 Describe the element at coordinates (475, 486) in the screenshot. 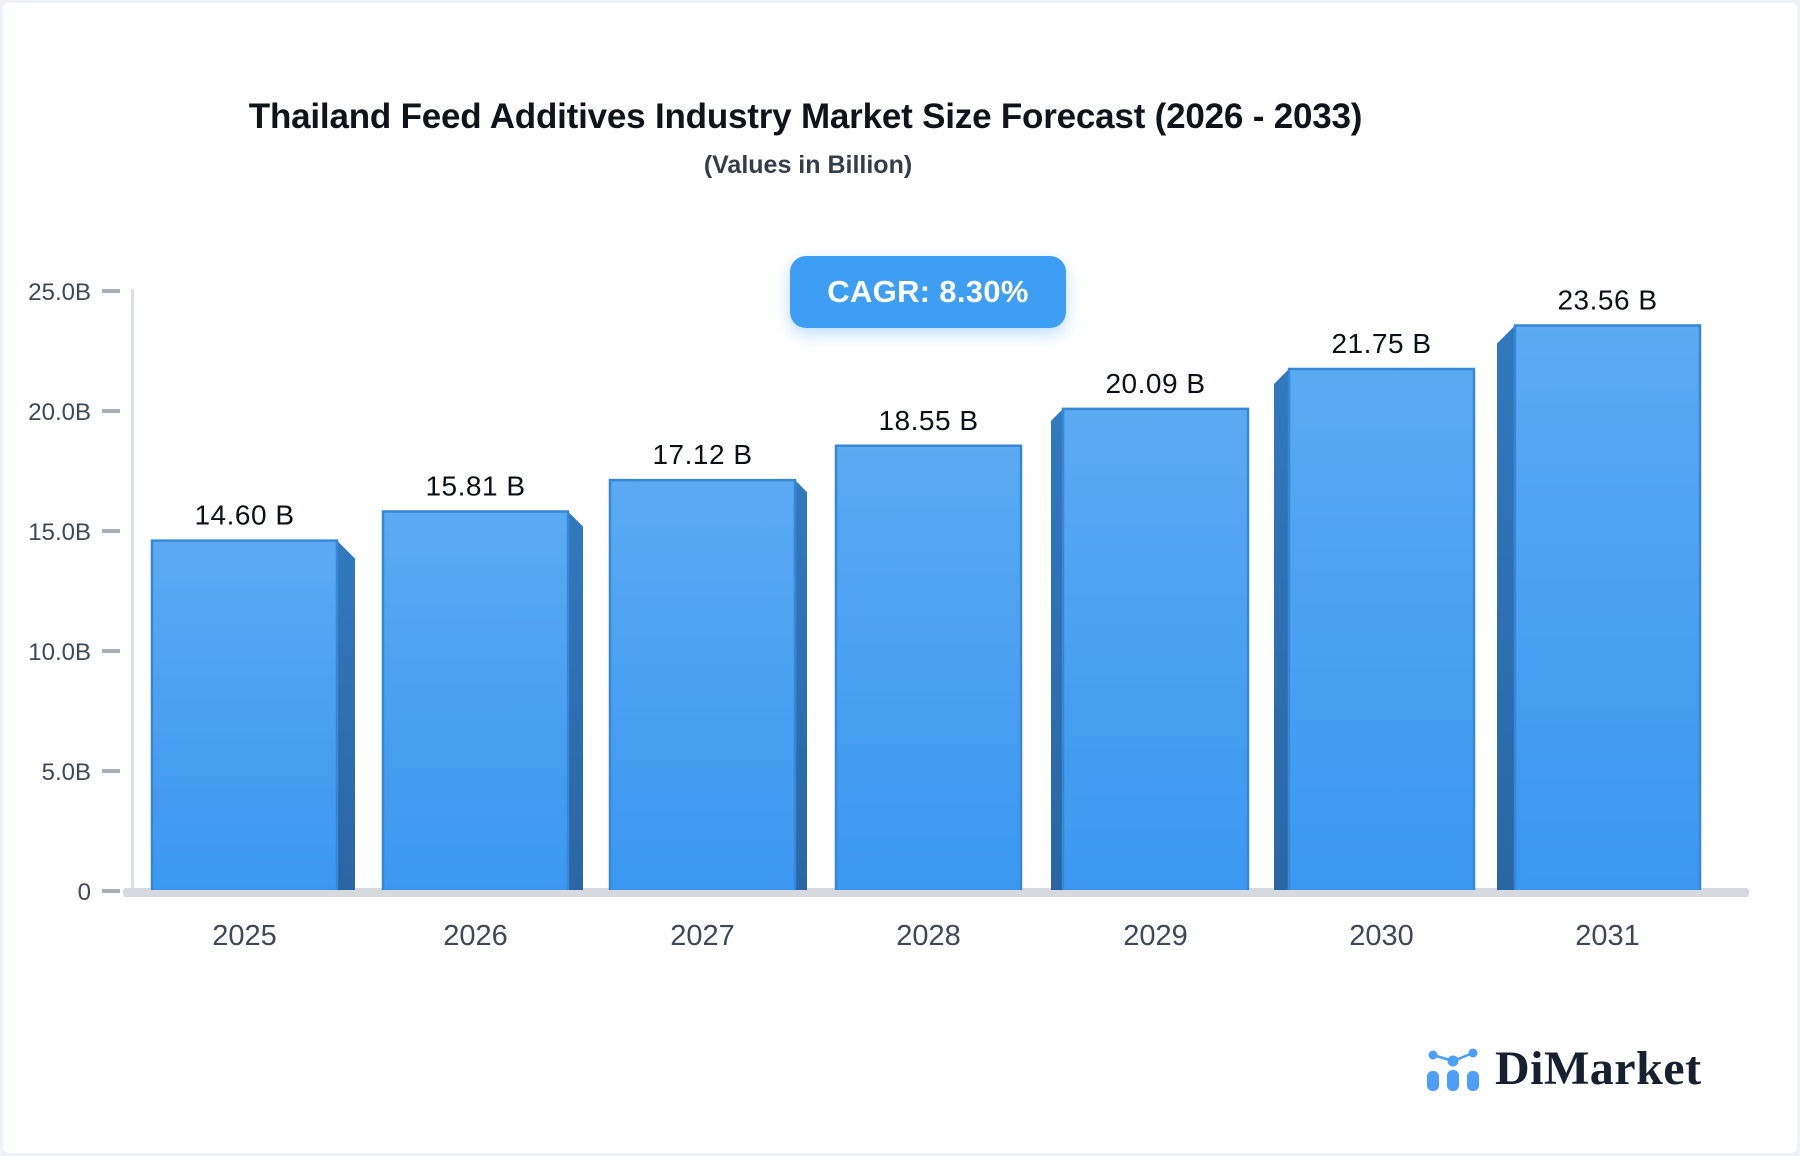

I see `bar-value-label: 15.81 B` at that location.